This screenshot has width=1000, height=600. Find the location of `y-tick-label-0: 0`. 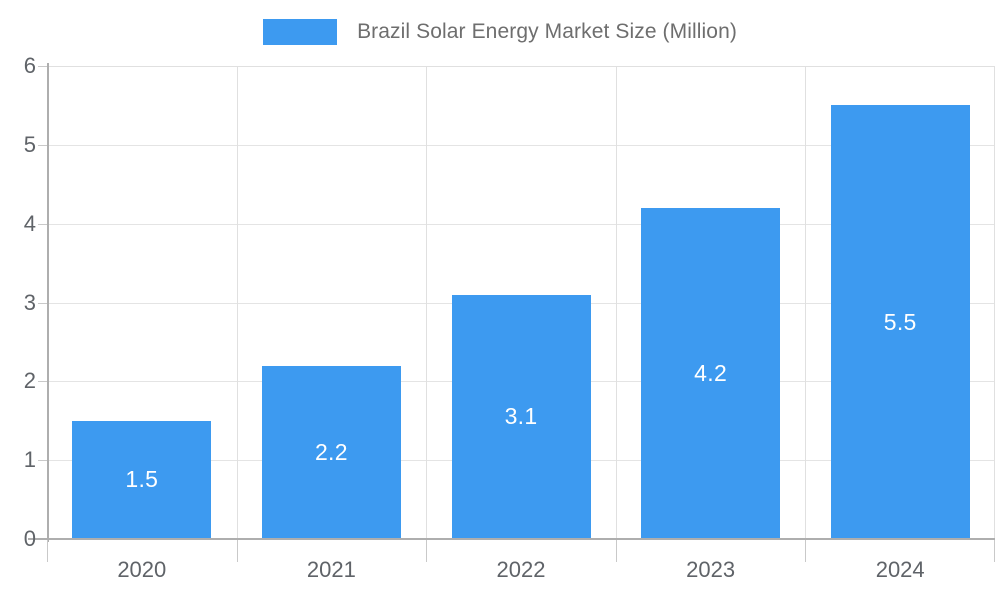

y-tick-label-0: 0 is located at coordinates (29, 538).